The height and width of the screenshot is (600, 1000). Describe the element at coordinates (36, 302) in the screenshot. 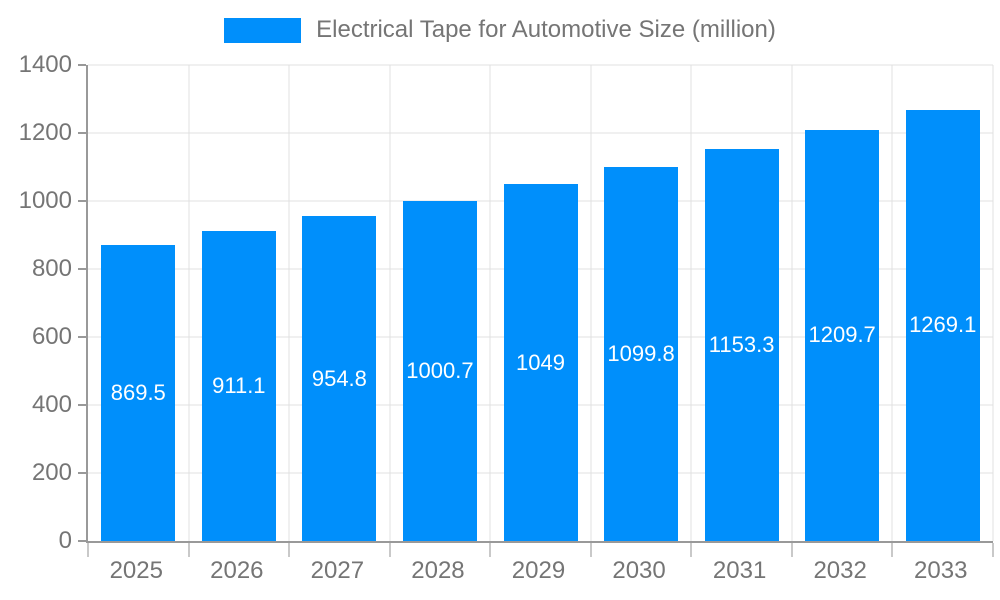

I see `y-axis: 0 200 400 600 800 1000 1200 1400` at that location.